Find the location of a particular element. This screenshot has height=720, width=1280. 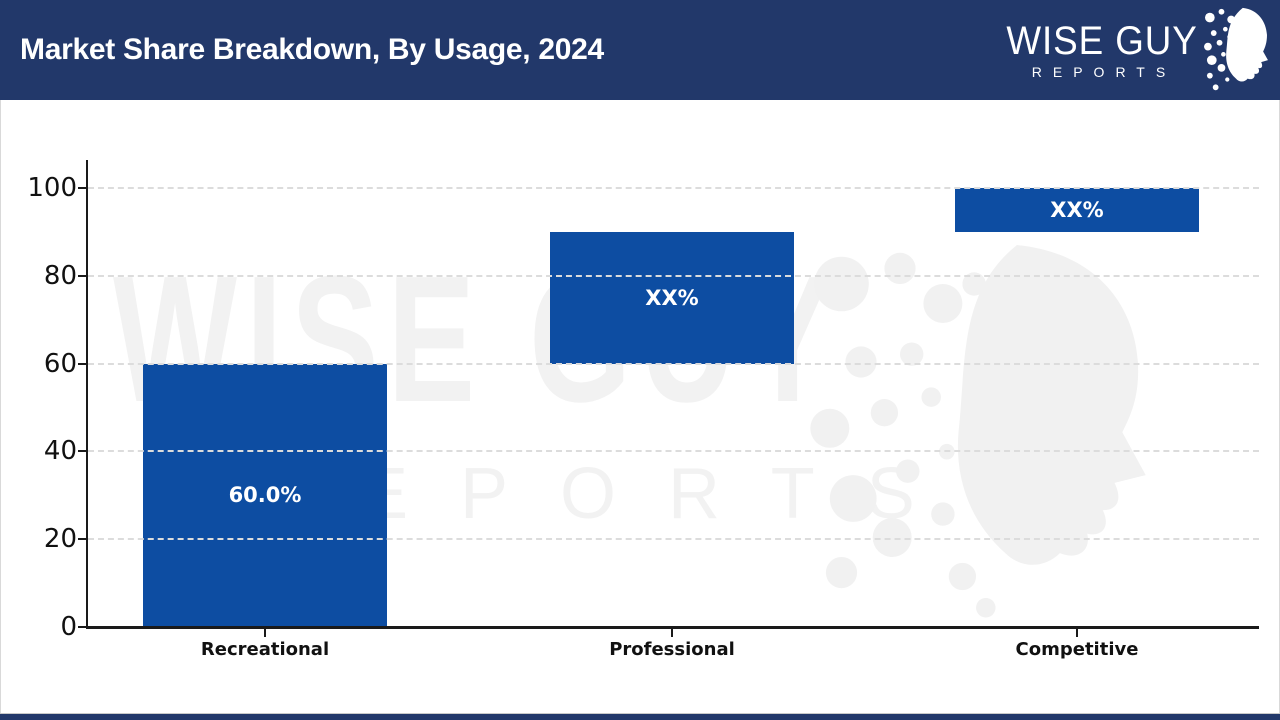

logo-wordmark: WISE GUY REPORTS is located at coordinates (1102, 50).